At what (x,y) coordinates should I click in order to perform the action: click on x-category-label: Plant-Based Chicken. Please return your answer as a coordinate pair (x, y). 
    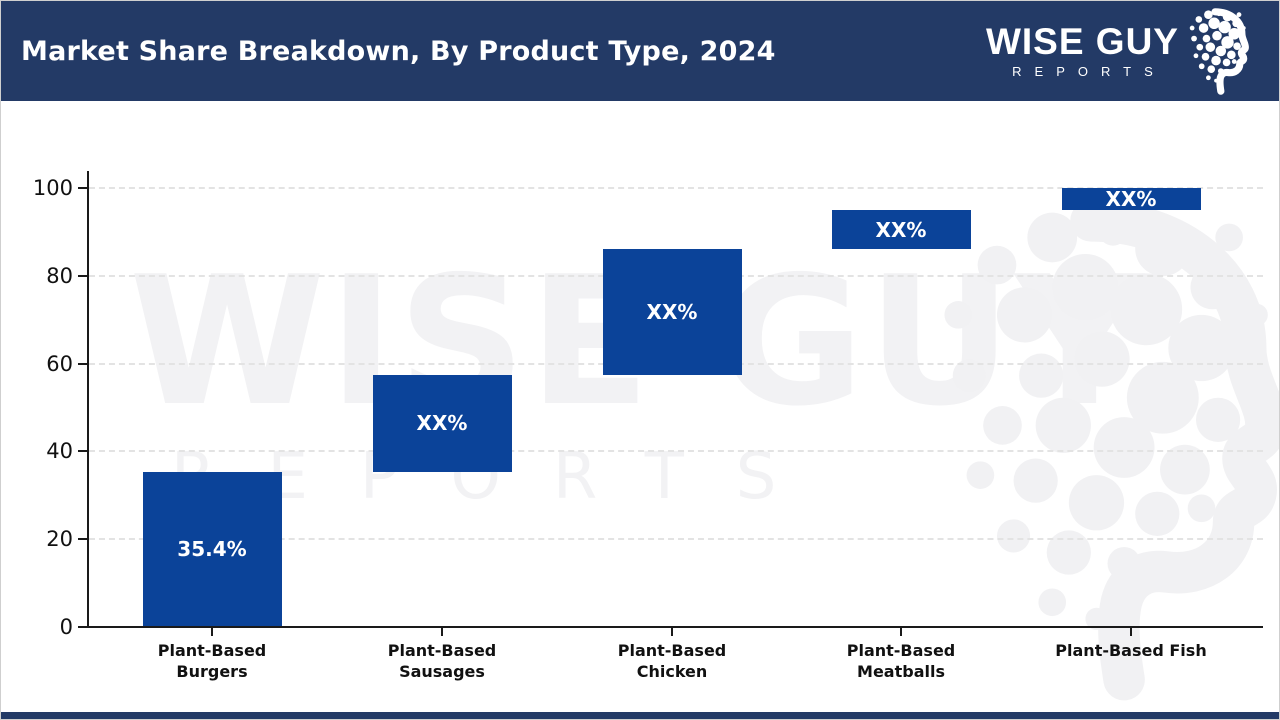
    Looking at the image, I should click on (672, 661).